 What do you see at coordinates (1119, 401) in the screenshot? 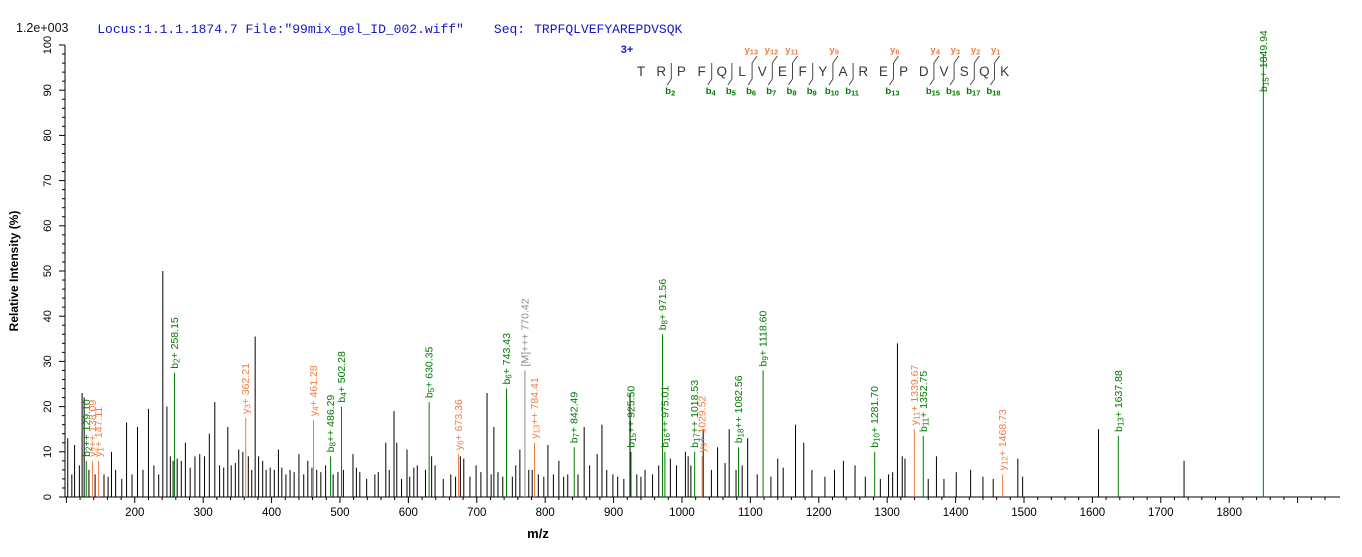
I see `peak-label: b13+ 1637.88` at bounding box center [1119, 401].